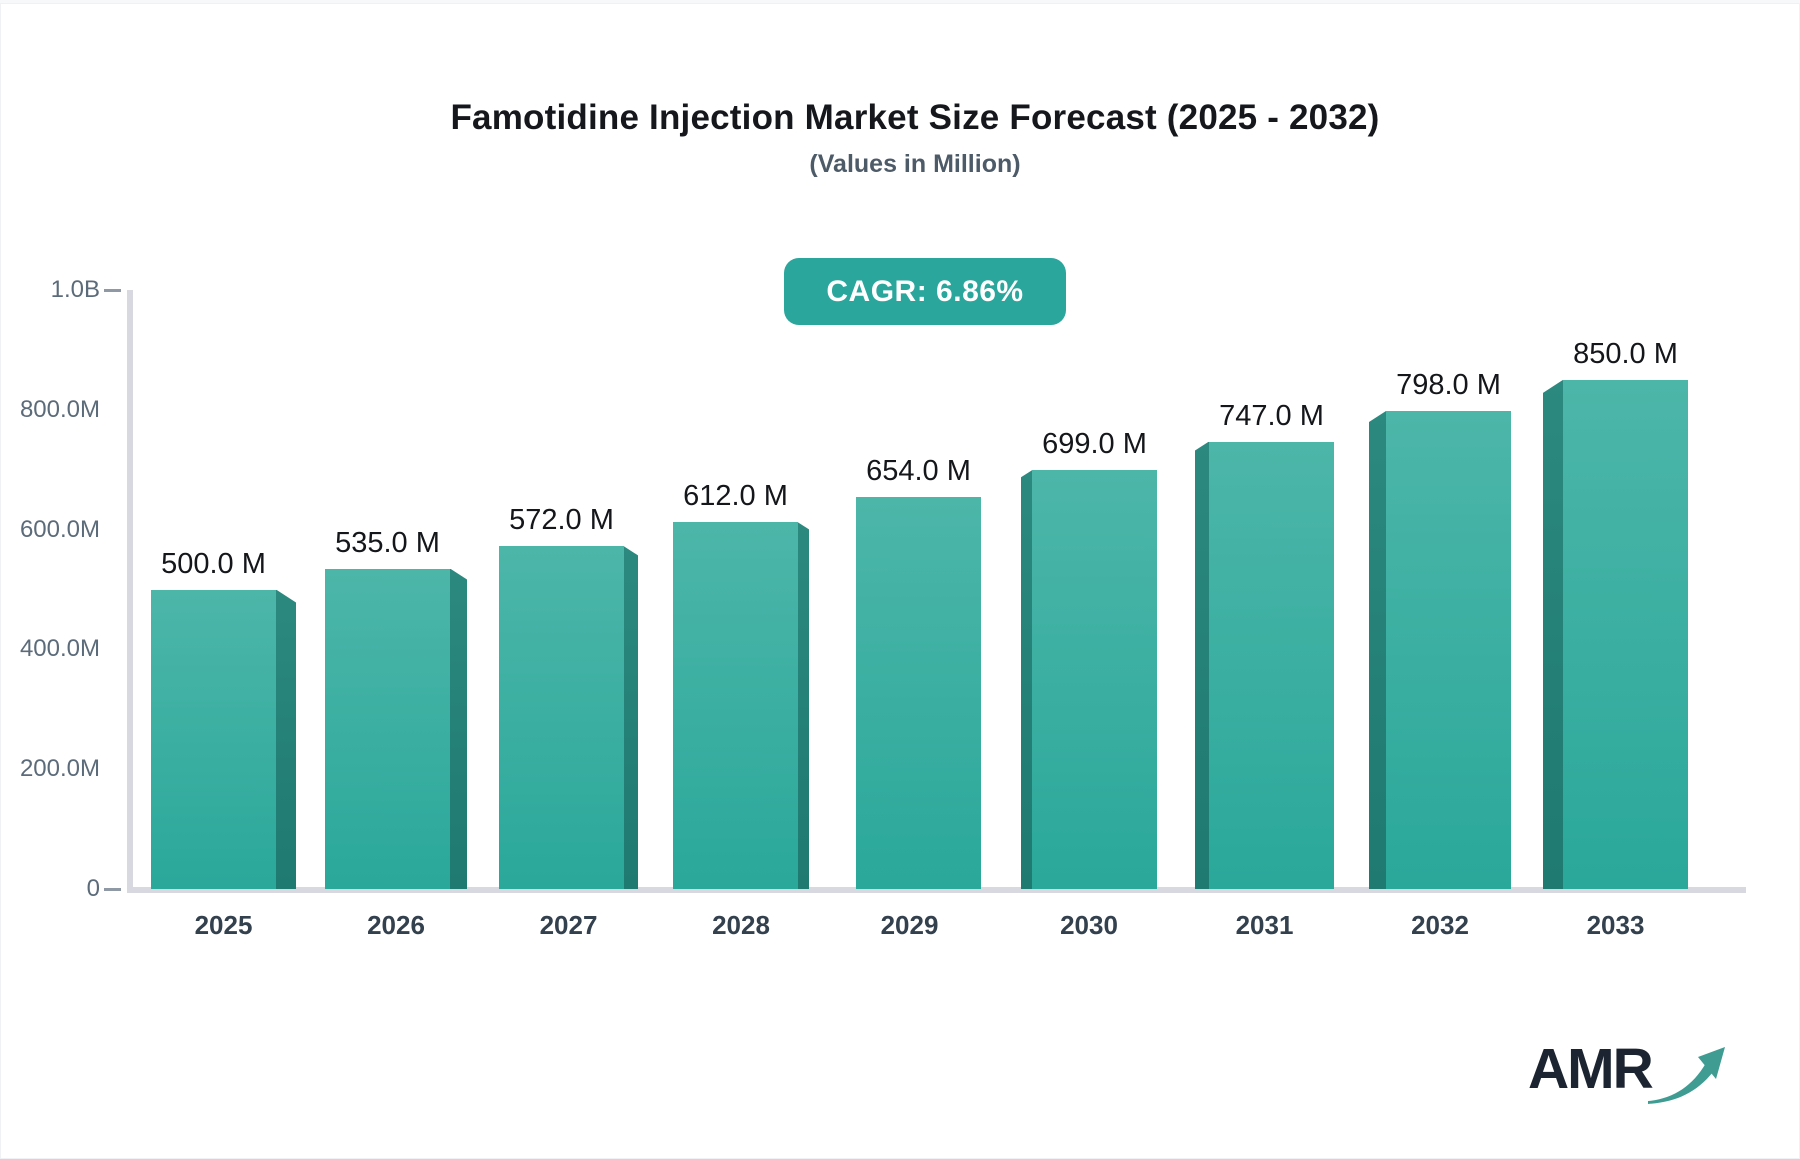 This screenshot has height=1159, width=1800. Describe the element at coordinates (918, 471) in the screenshot. I see `bar-value-label: 654.0 M` at that location.